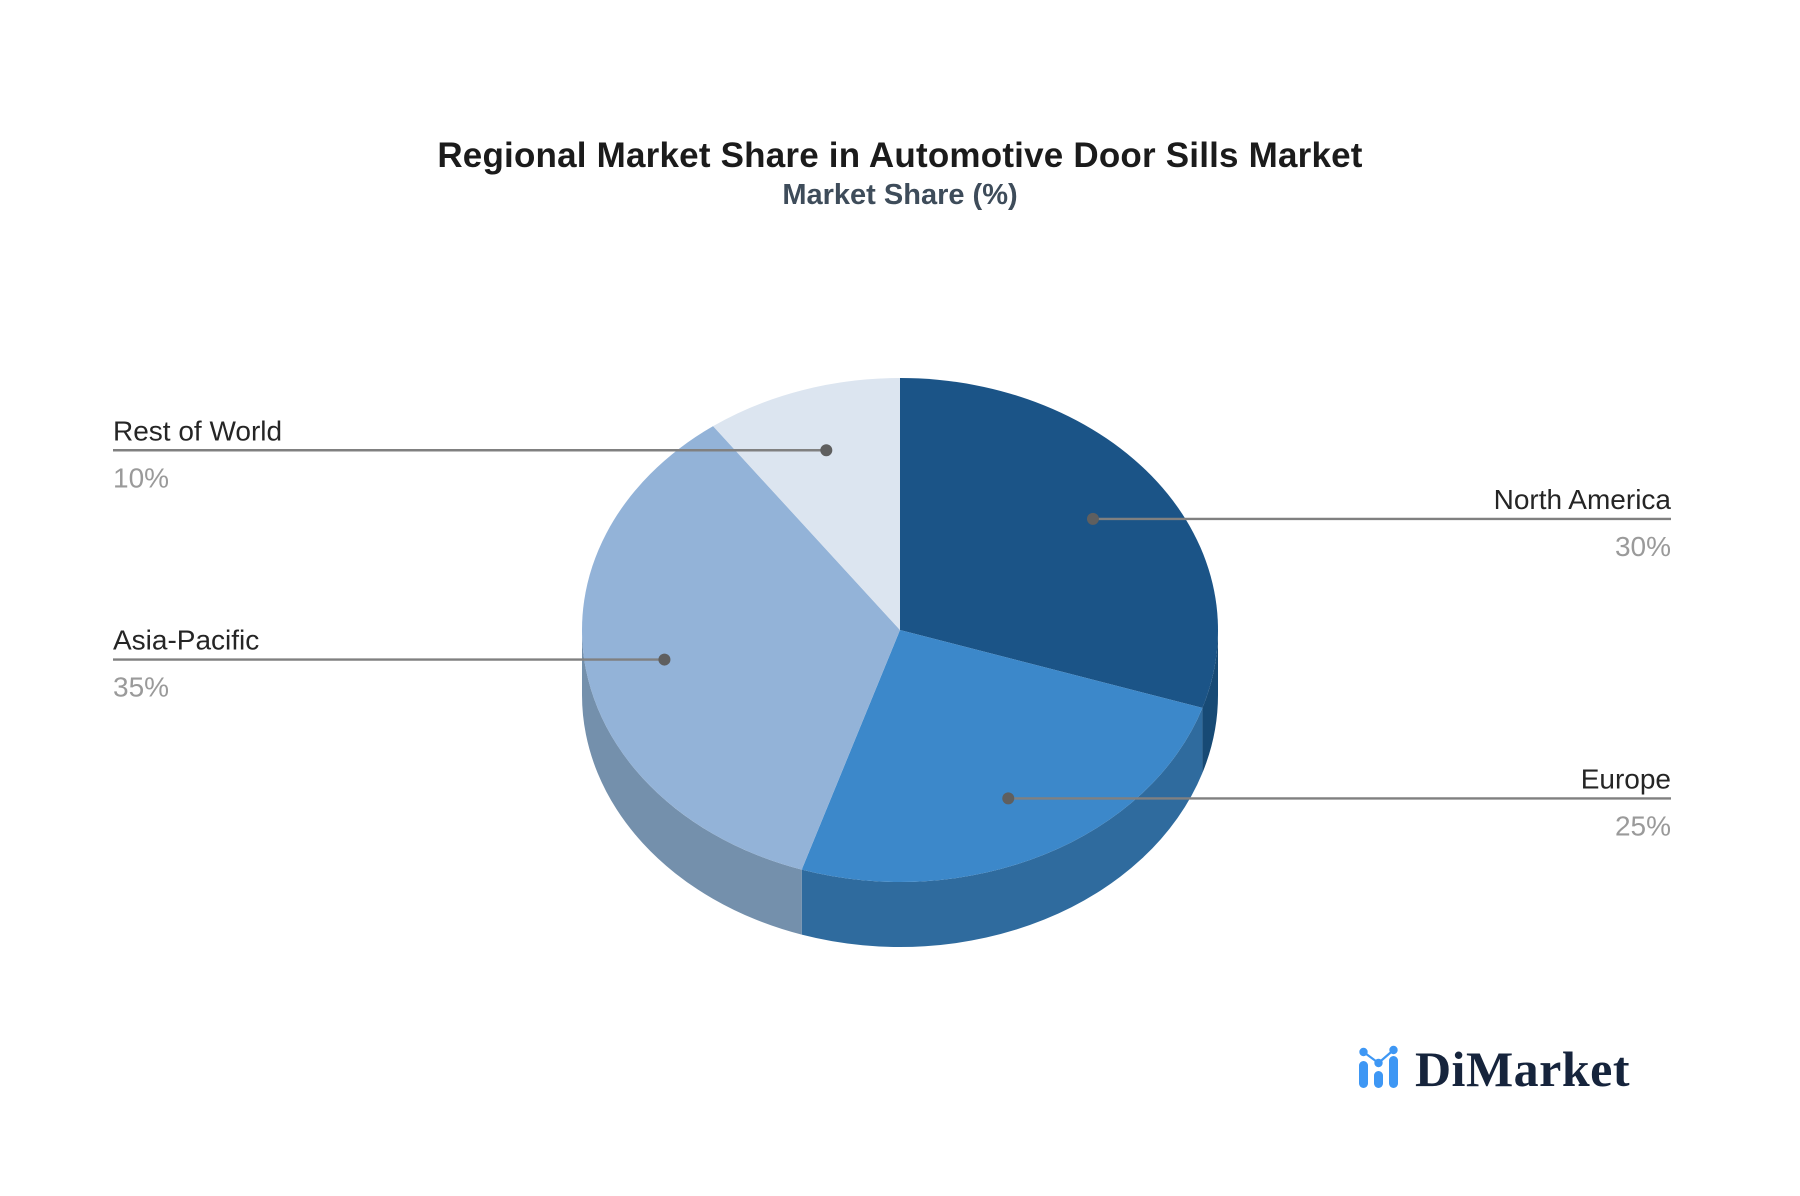 This screenshot has width=1800, height=1196. What do you see at coordinates (1643, 546) in the screenshot?
I see `slice-pct-north-america: 30%` at bounding box center [1643, 546].